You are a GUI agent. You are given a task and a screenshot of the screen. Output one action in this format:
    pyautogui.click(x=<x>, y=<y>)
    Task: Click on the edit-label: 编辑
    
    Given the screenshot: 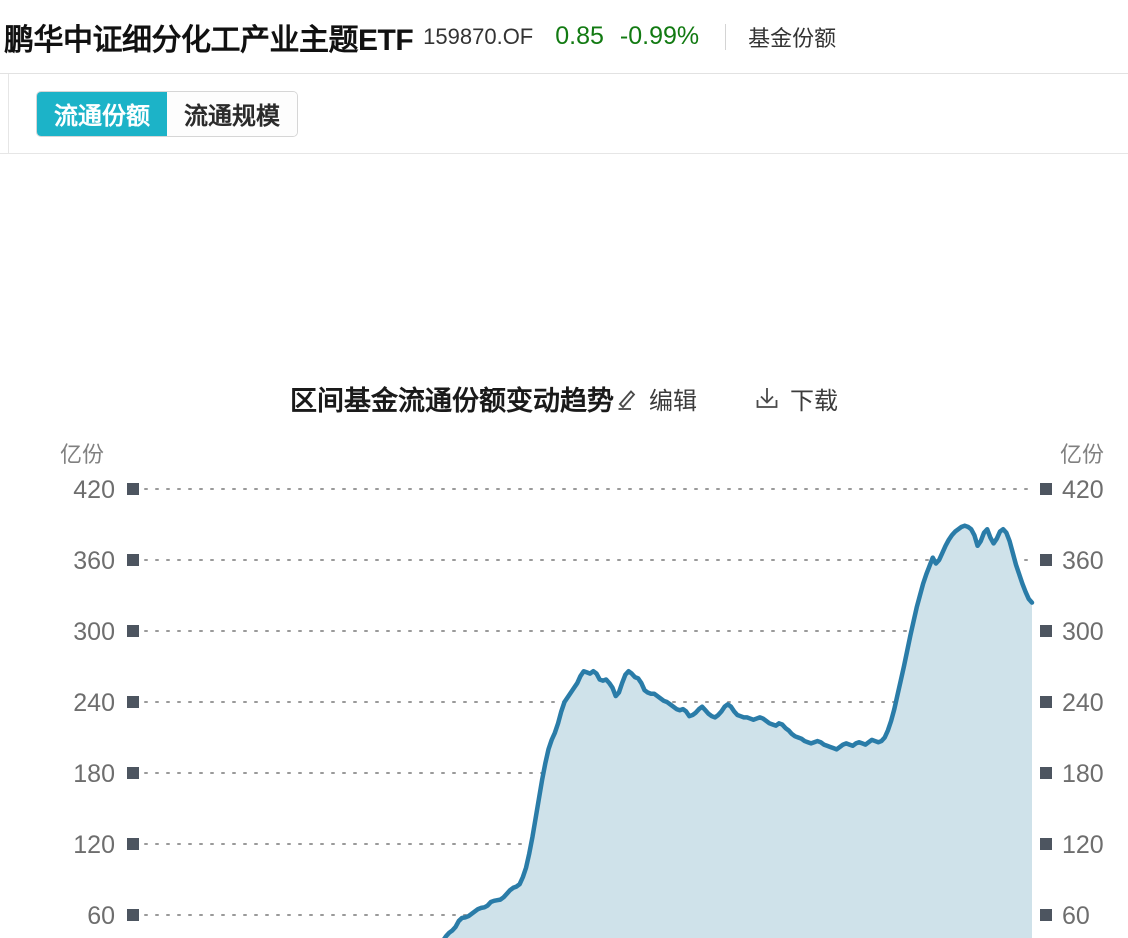 What is the action you would take?
    pyautogui.click(x=673, y=401)
    